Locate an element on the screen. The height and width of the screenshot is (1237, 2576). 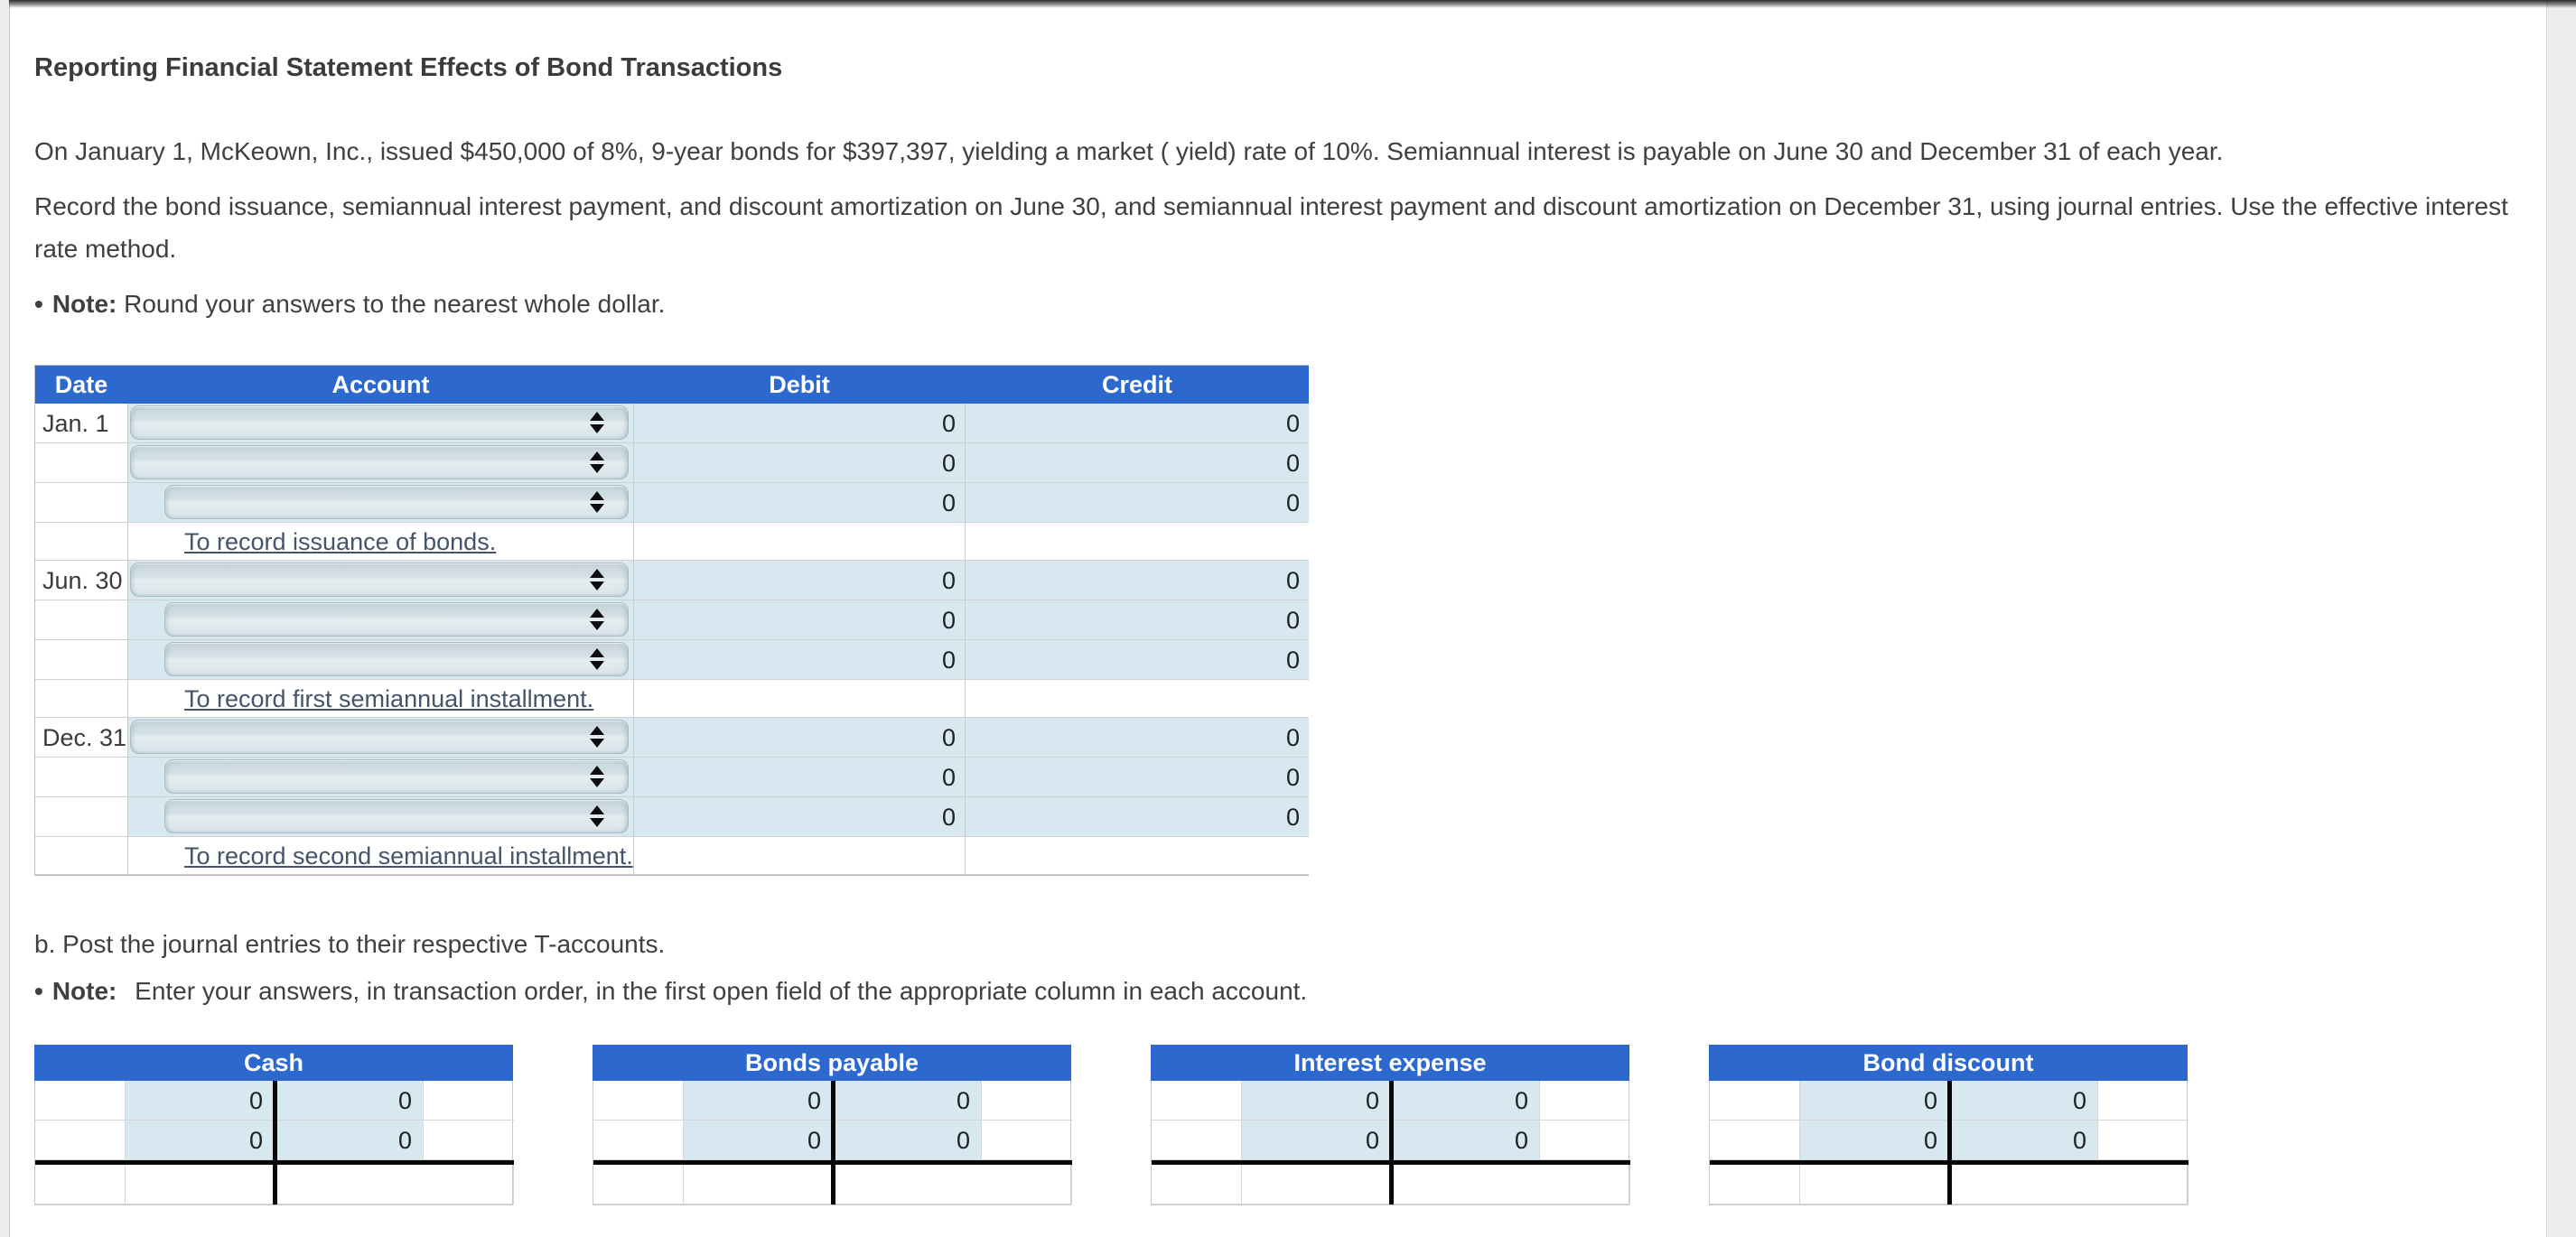
journal-memo-text: To record second semiannual installment. is located at coordinates (408, 856).